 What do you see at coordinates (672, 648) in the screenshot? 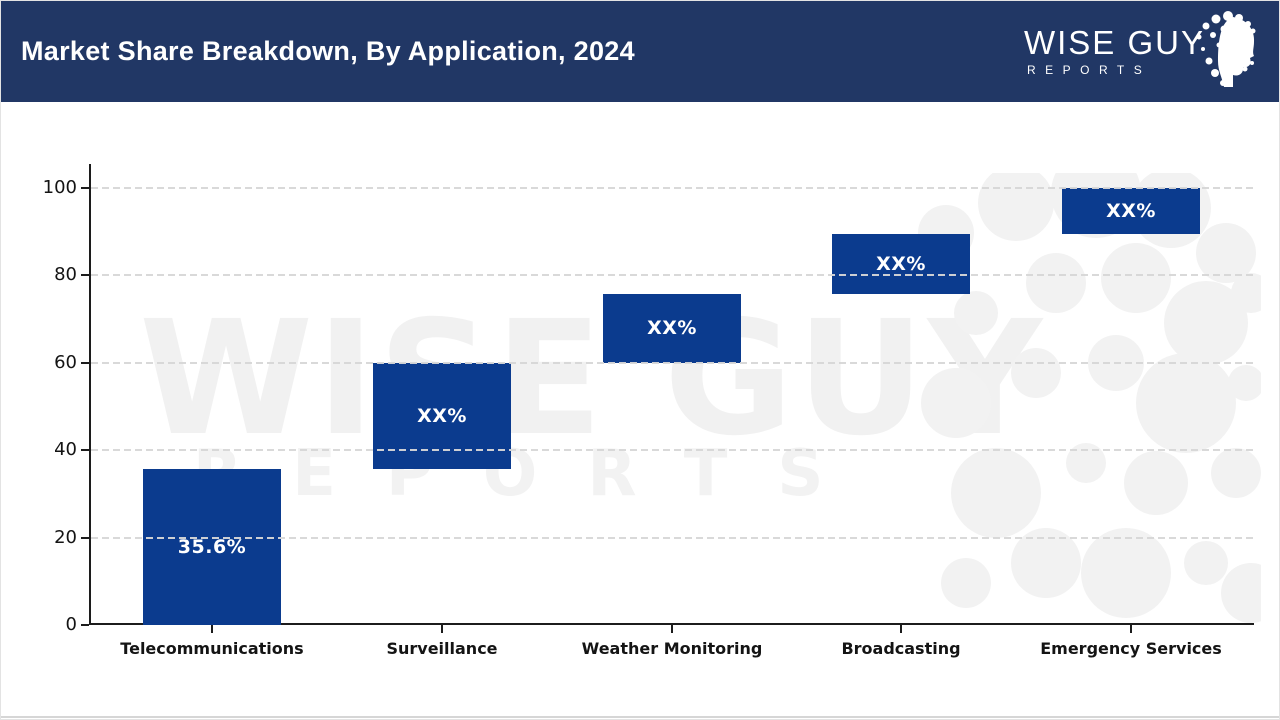
I see `x-category-label-weather-monitoring: Weather Monitoring` at bounding box center [672, 648].